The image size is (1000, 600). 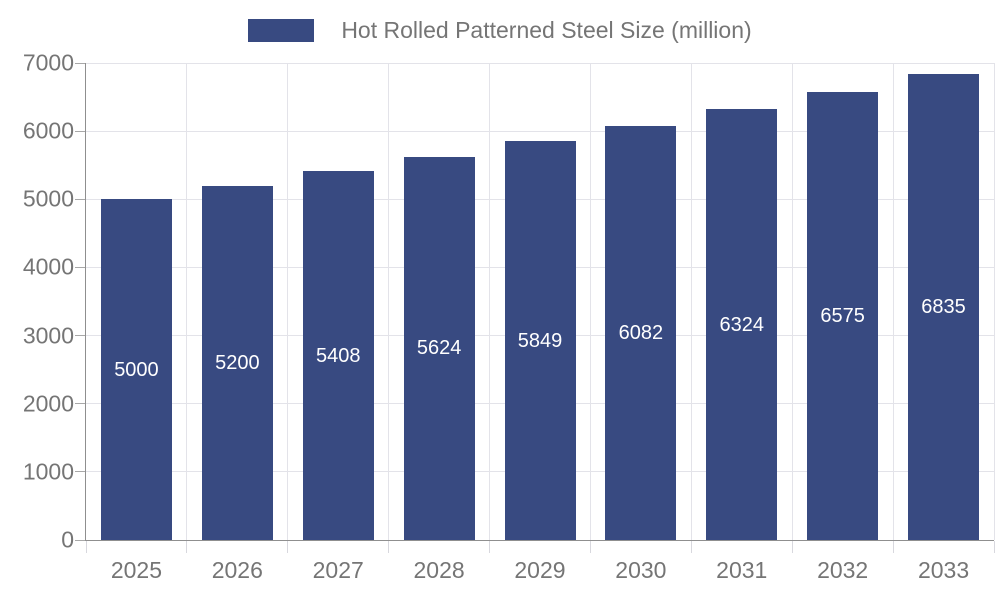 What do you see at coordinates (338, 570) in the screenshot?
I see `x-tick-label: 2027` at bounding box center [338, 570].